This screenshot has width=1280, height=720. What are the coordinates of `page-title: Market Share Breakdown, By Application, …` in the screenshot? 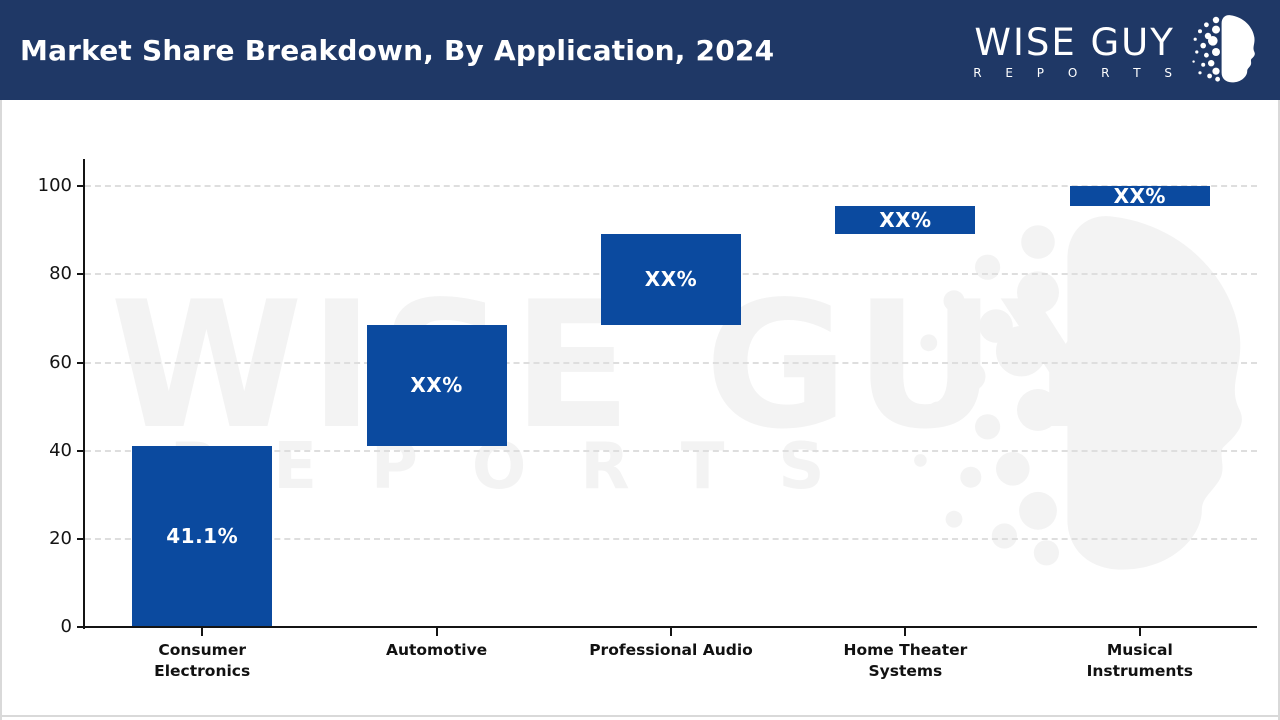 It's located at (397, 50).